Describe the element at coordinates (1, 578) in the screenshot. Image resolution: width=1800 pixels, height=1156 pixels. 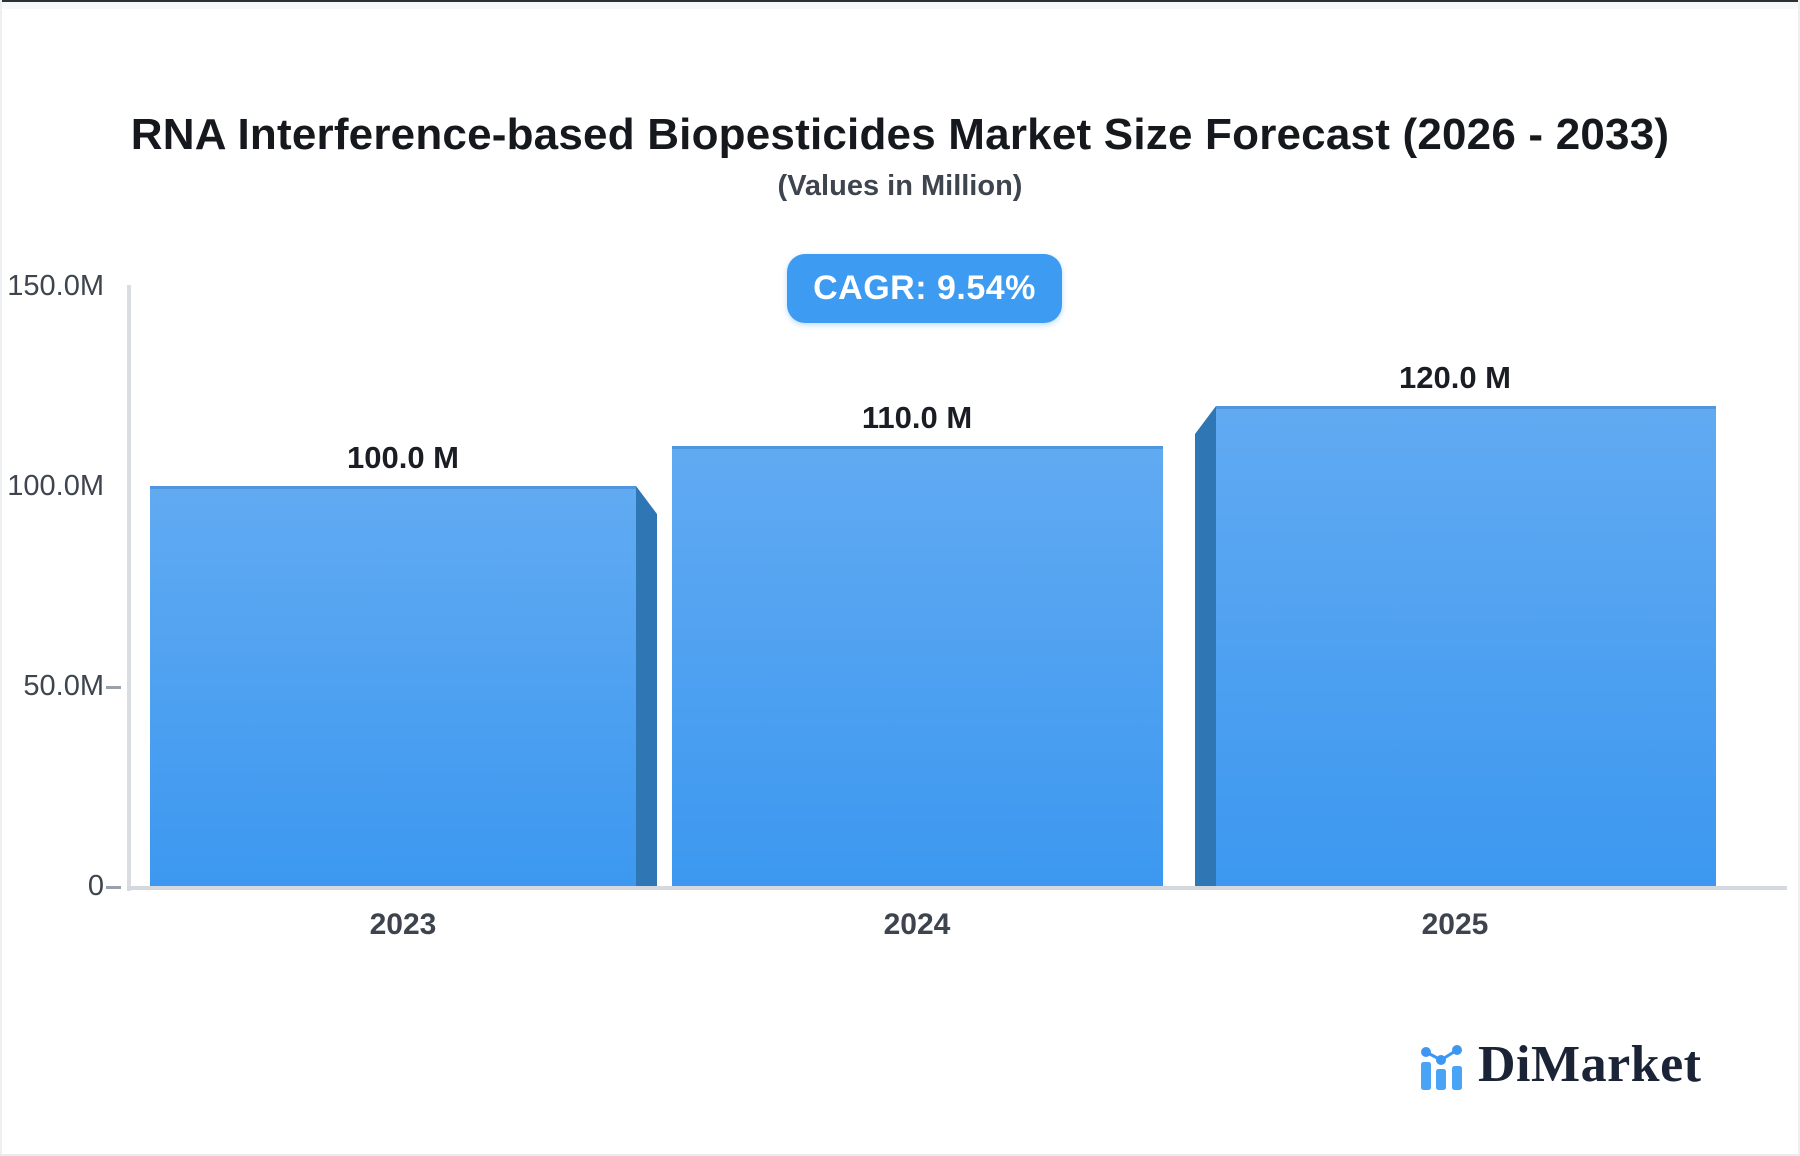
I see `window-left-border` at that location.